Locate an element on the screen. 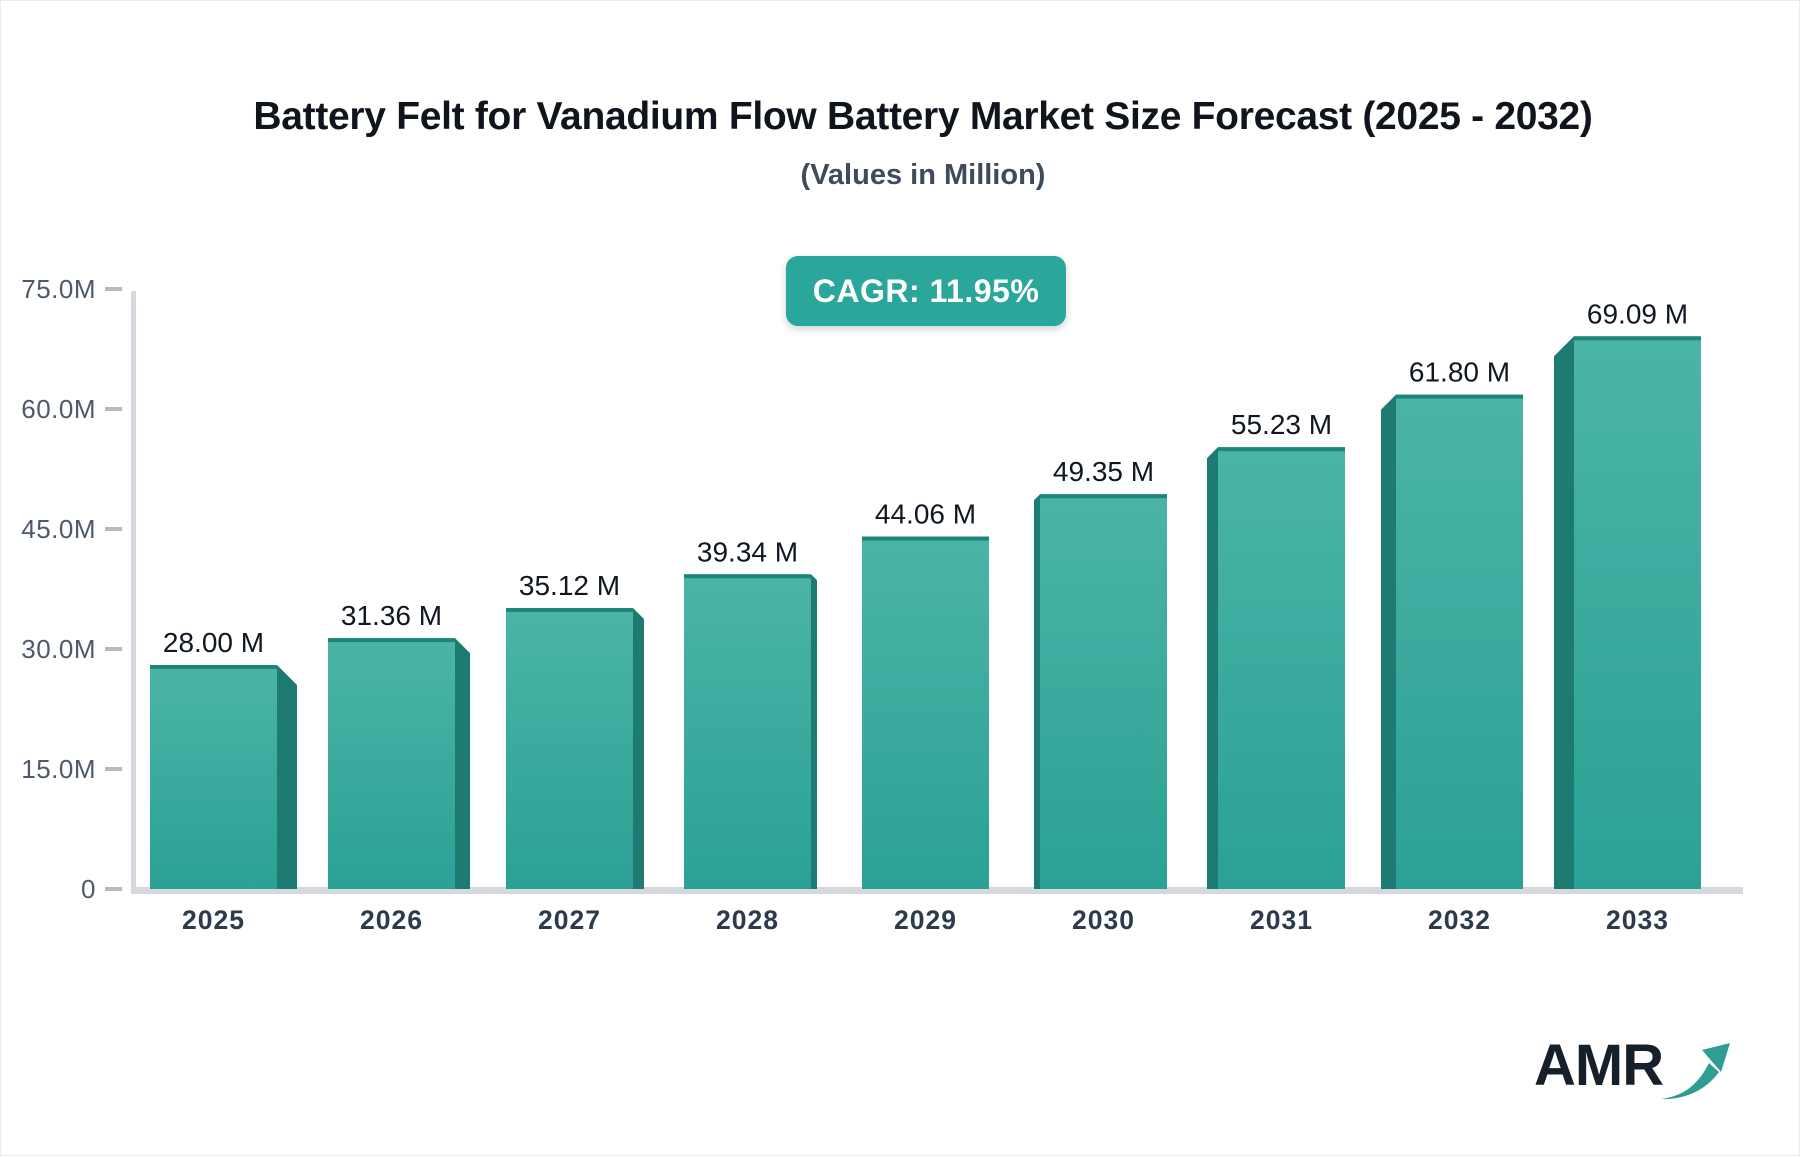 Image resolution: width=1800 pixels, height=1157 pixels. x-axis-baseline is located at coordinates (937, 890).